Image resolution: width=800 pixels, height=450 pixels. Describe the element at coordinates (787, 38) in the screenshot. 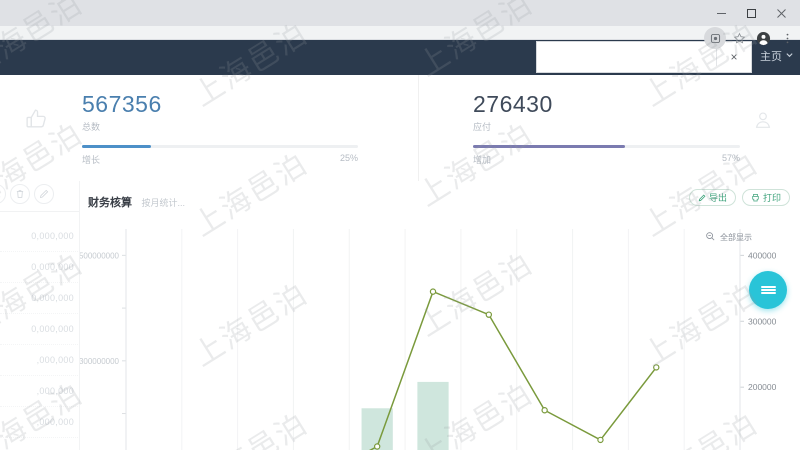

I see `kebab-menu-icon` at that location.